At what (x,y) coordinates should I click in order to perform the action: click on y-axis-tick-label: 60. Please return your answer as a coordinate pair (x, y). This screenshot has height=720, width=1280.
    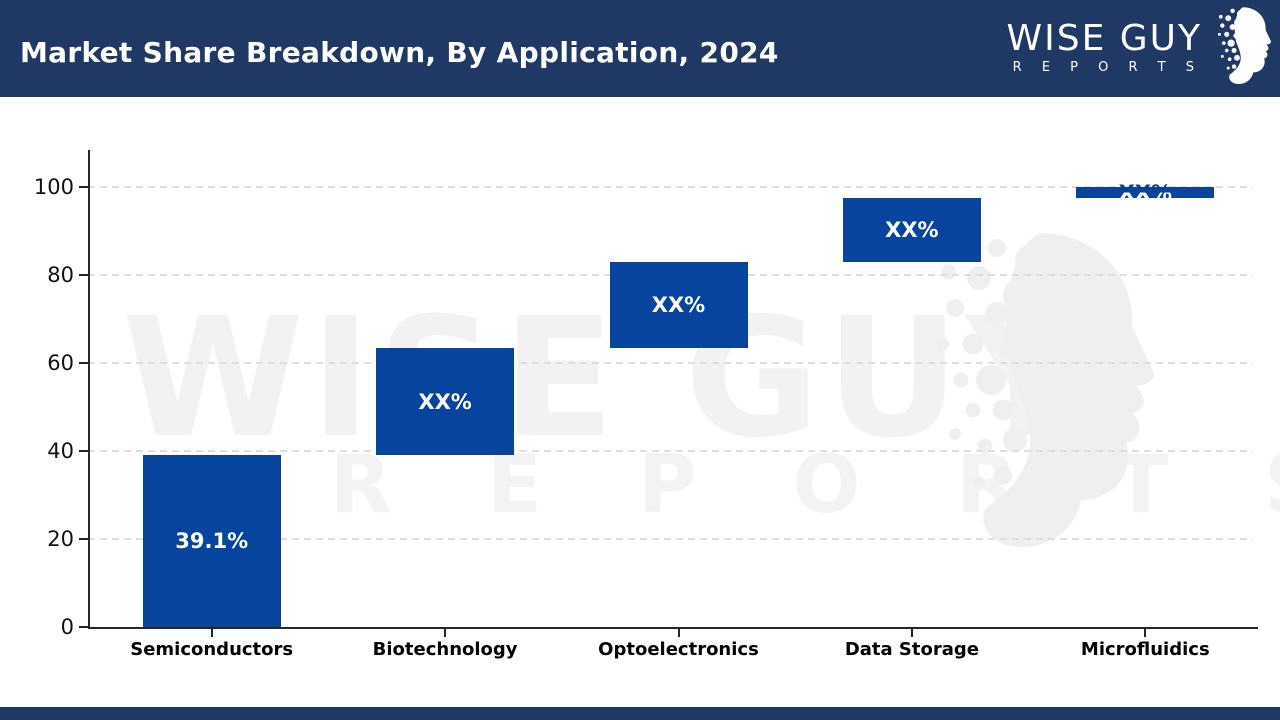
    Looking at the image, I should click on (60, 363).